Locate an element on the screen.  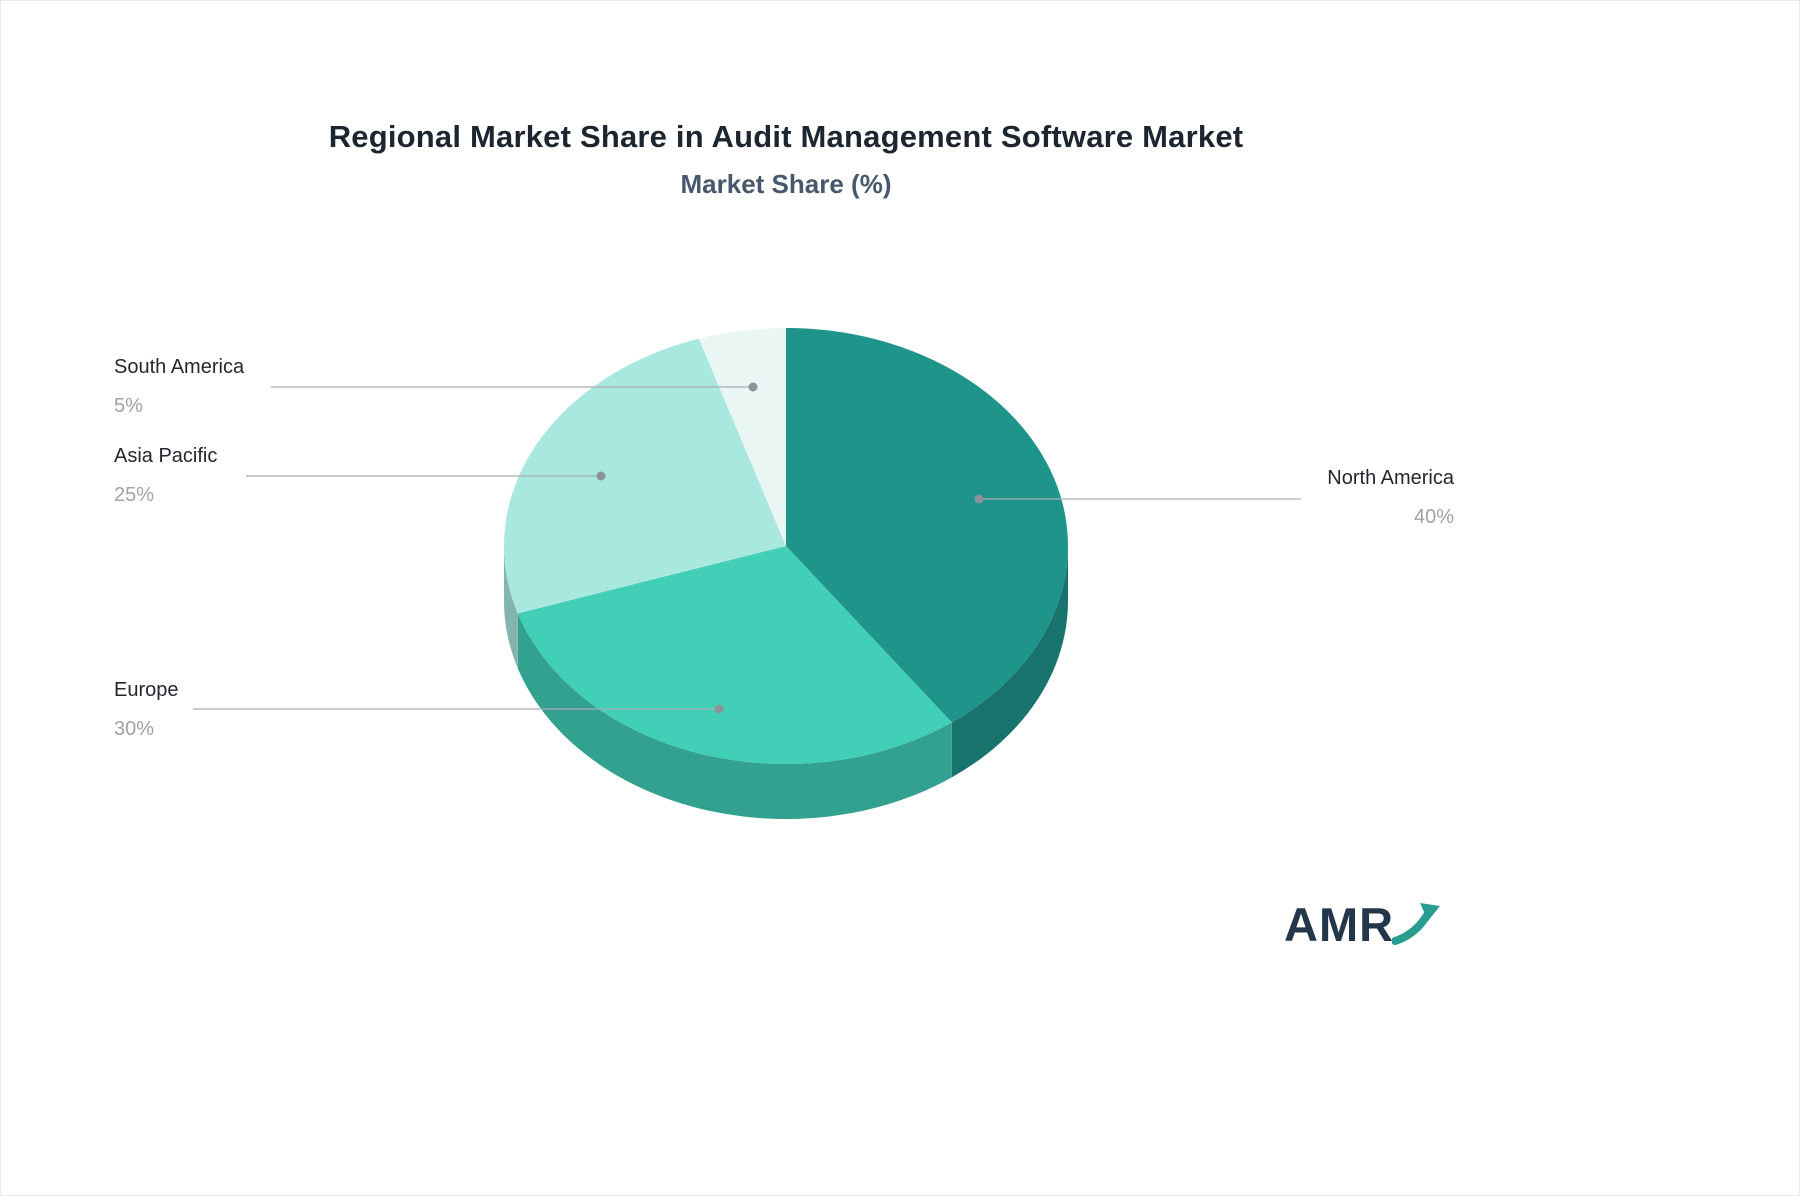
amr-logo-text: AMR is located at coordinates (1339, 924).